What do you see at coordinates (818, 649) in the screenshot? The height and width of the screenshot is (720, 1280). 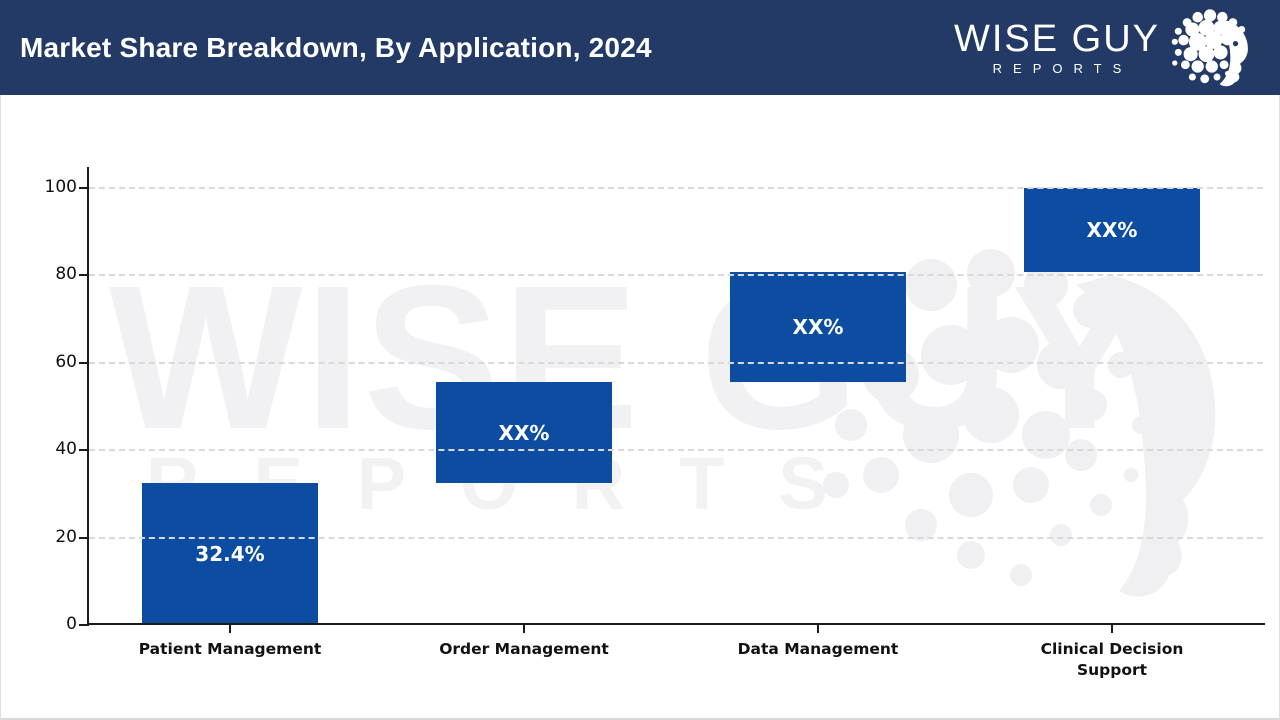 I see `x-category-label-2: Data Management` at bounding box center [818, 649].